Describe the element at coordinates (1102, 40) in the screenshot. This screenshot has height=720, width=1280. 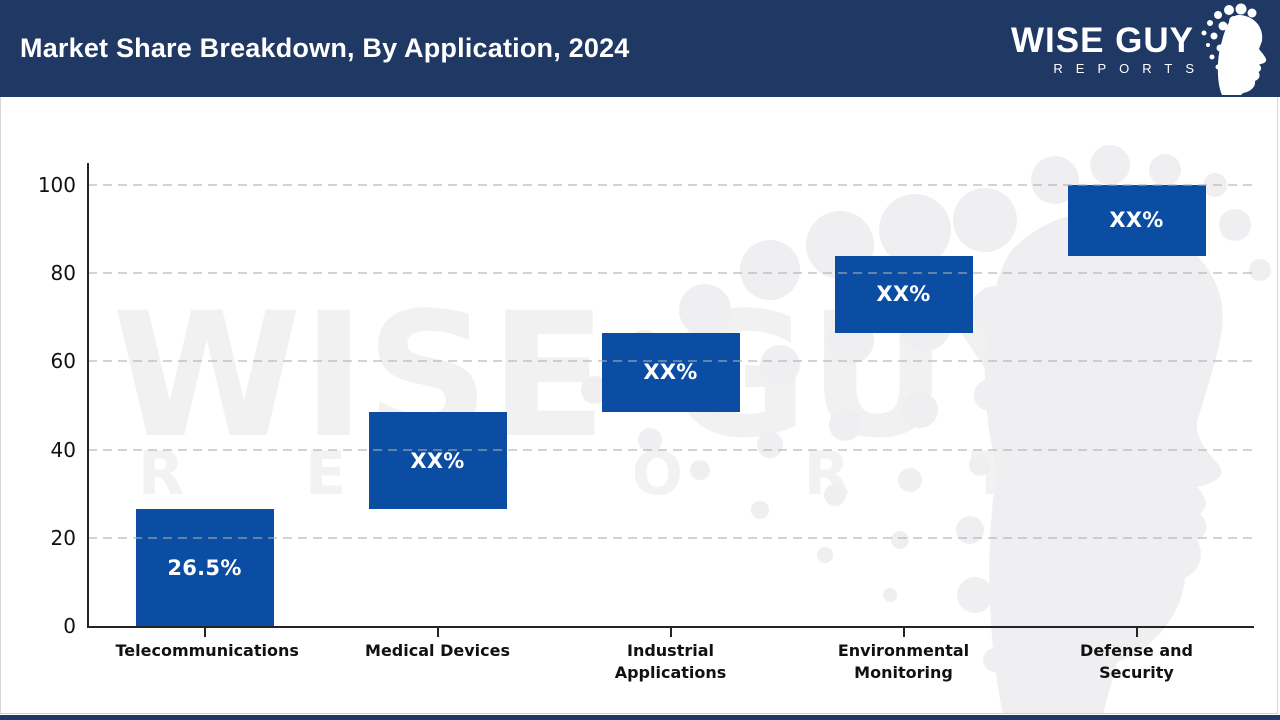
I see `logo-wordmark-line1: WISE GUY` at that location.